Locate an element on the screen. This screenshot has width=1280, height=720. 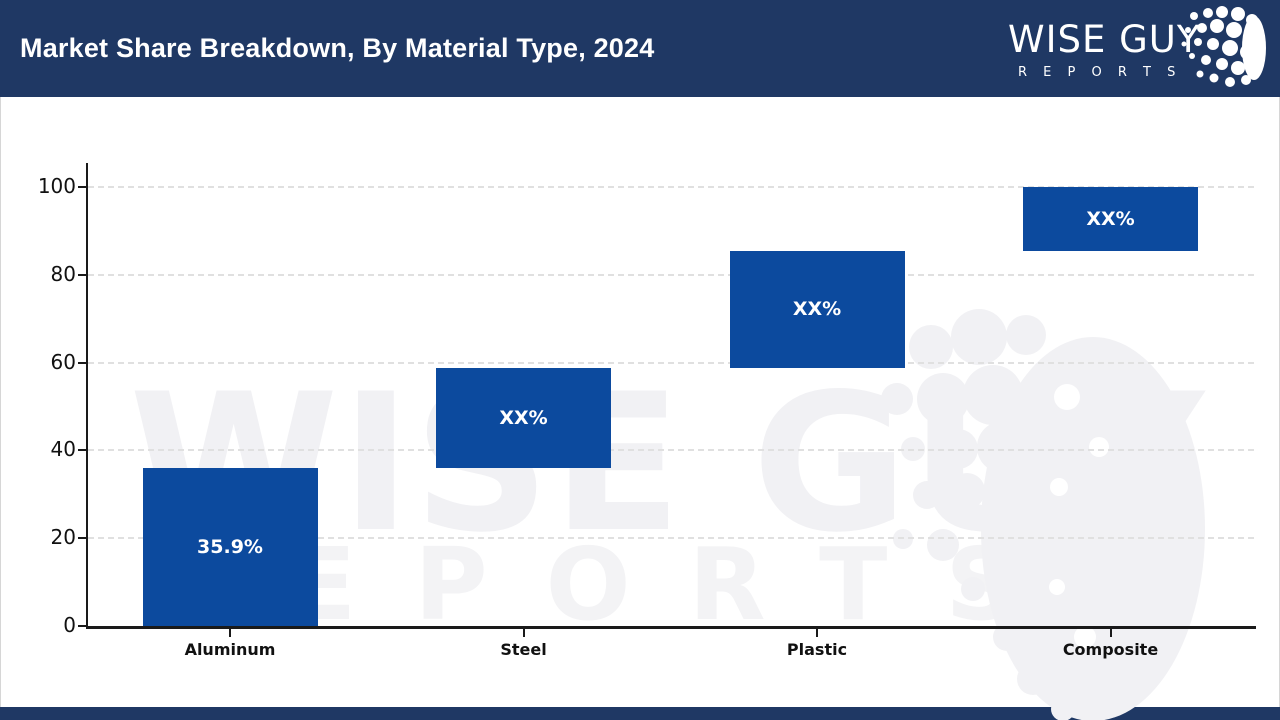
logo-wordmark: WISE GUY is located at coordinates (1104, 39).